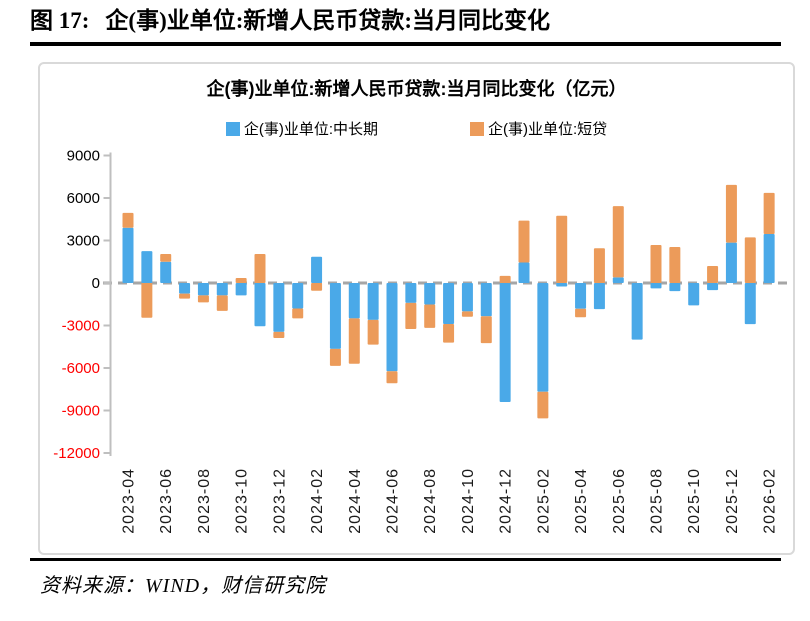 This screenshot has width=810, height=621. What do you see at coordinates (416, 89) in the screenshot?
I see `chart-title: 企(事)业单位:新增人民币贷款:当月同比变化（亿元）` at bounding box center [416, 89].